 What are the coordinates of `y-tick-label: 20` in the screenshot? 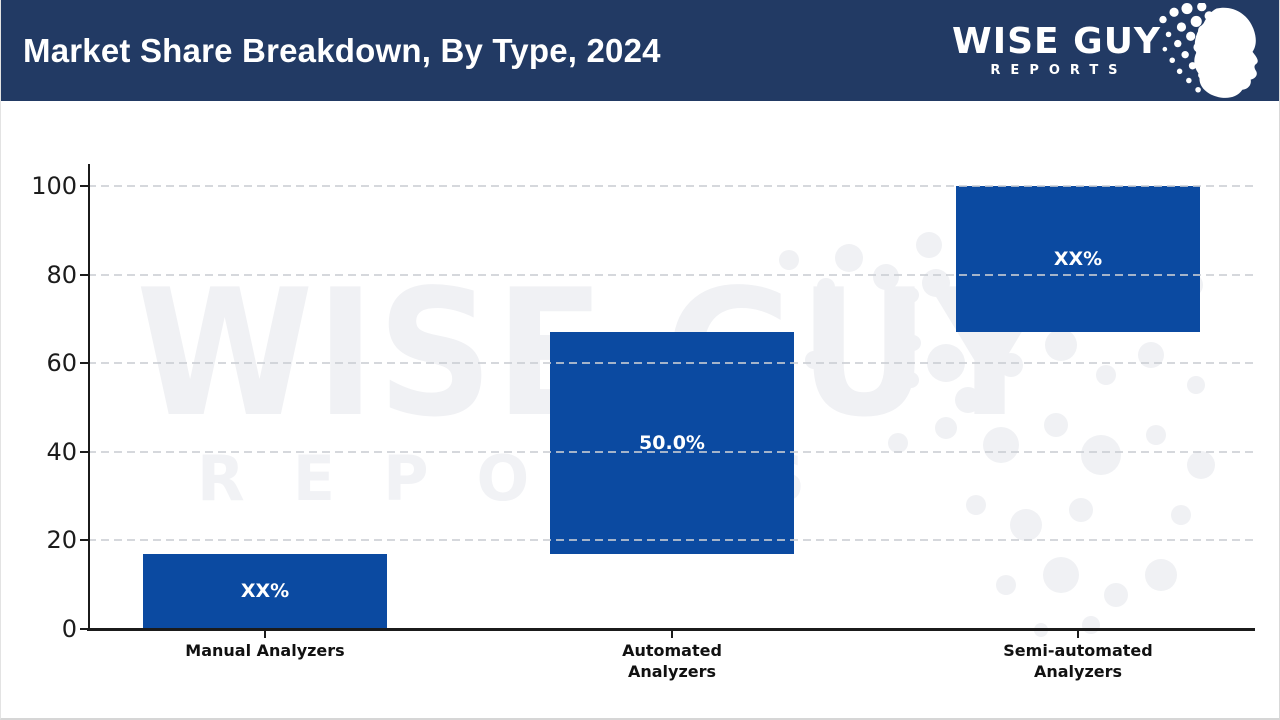 It's located at (61, 540).